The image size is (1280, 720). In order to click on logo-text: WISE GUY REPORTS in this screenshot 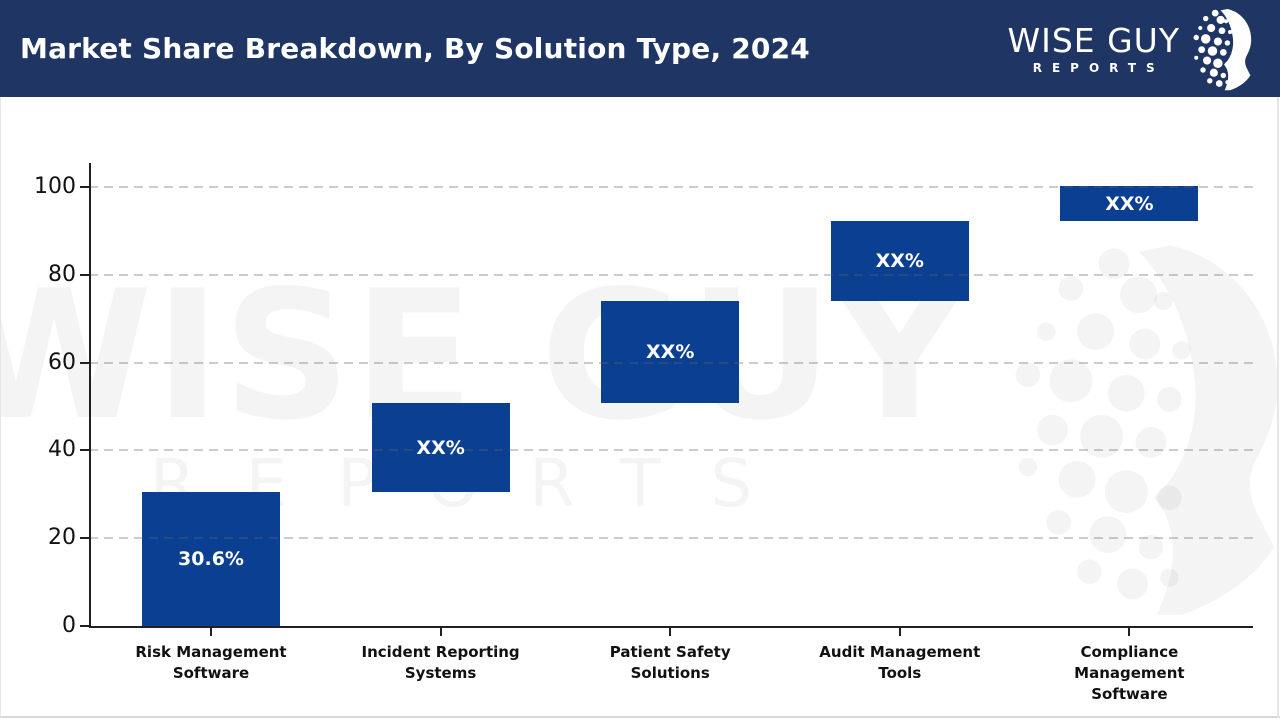, I will do `click(1093, 49)`.